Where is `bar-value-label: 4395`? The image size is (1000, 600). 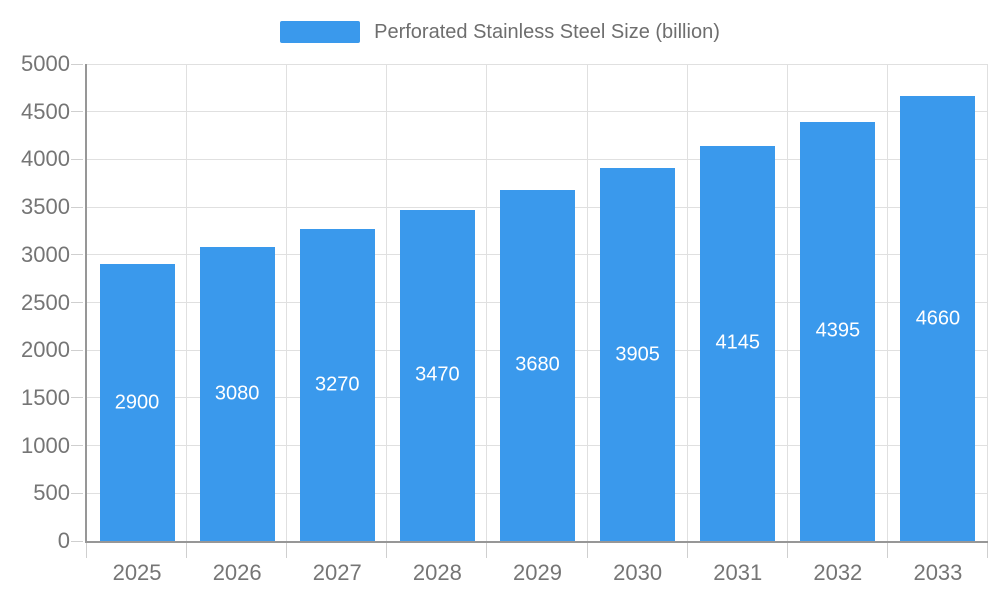 bar-value-label: 4395 is located at coordinates (838, 330).